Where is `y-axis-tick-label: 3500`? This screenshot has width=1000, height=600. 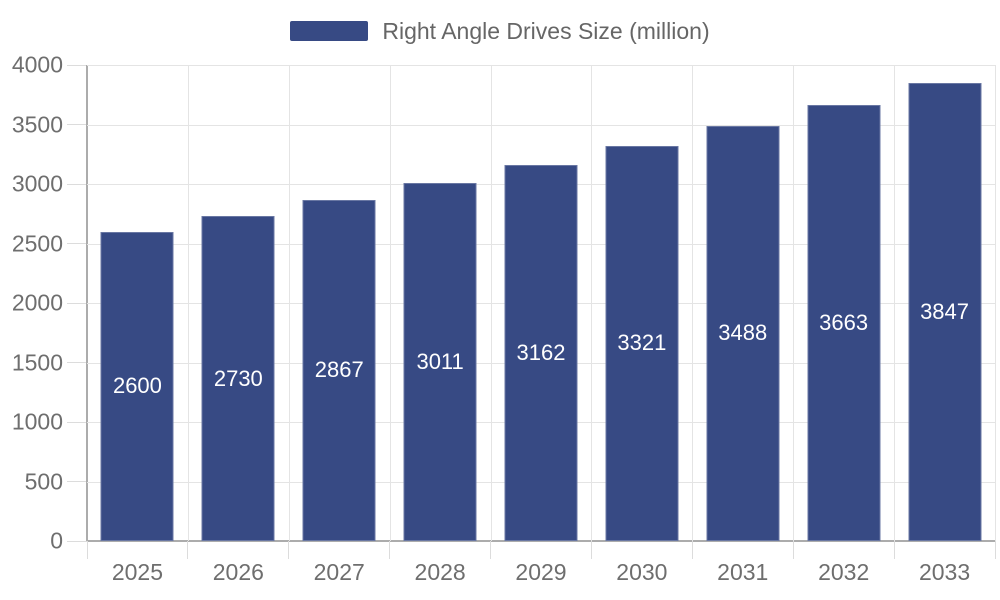 y-axis-tick-label: 3500 is located at coordinates (37, 124).